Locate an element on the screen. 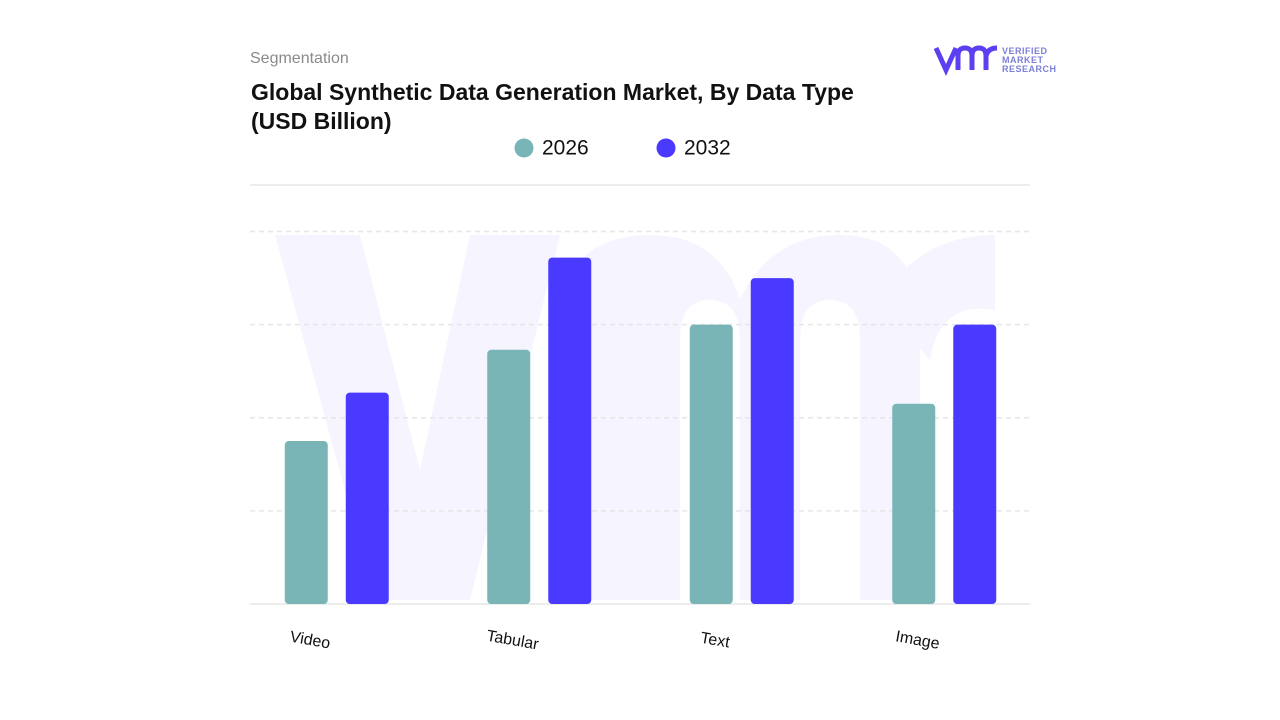 The height and width of the screenshot is (720, 1280). logo-text: MARKET is located at coordinates (1023, 60).